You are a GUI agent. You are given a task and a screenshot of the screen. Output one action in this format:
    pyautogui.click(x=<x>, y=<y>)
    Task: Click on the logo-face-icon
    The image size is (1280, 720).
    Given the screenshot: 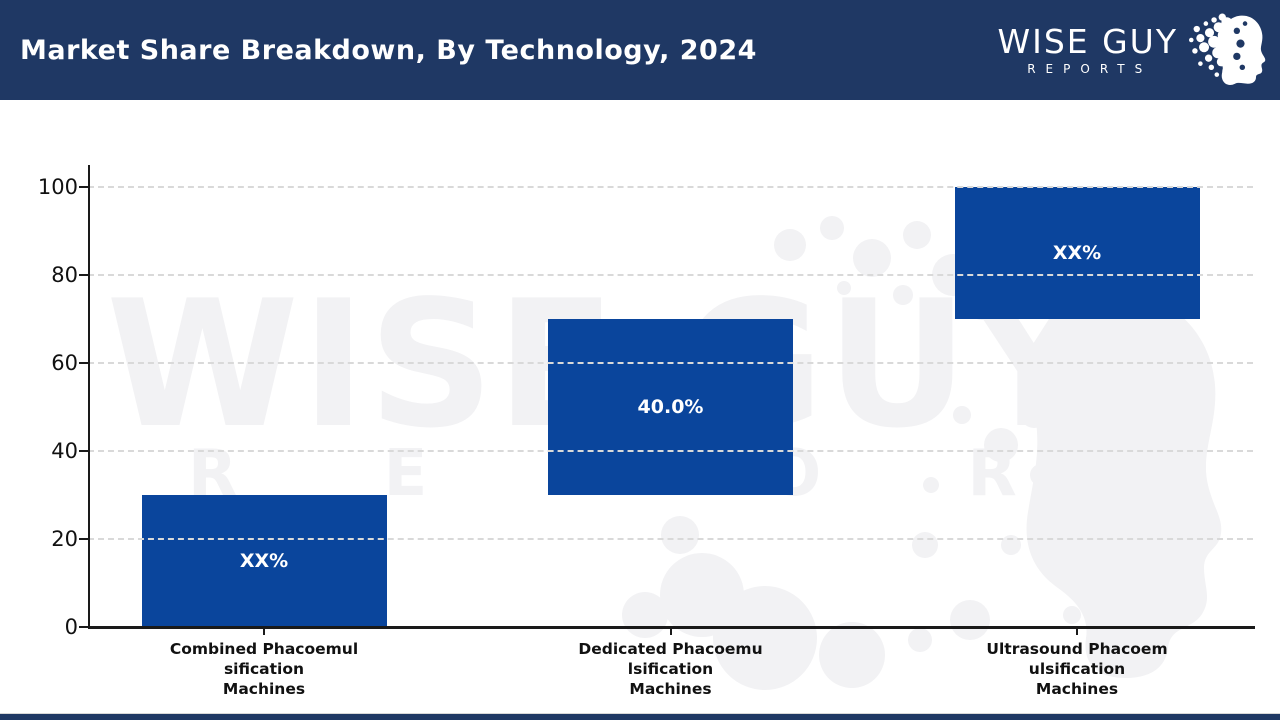 What is the action you would take?
    pyautogui.click(x=1227, y=49)
    